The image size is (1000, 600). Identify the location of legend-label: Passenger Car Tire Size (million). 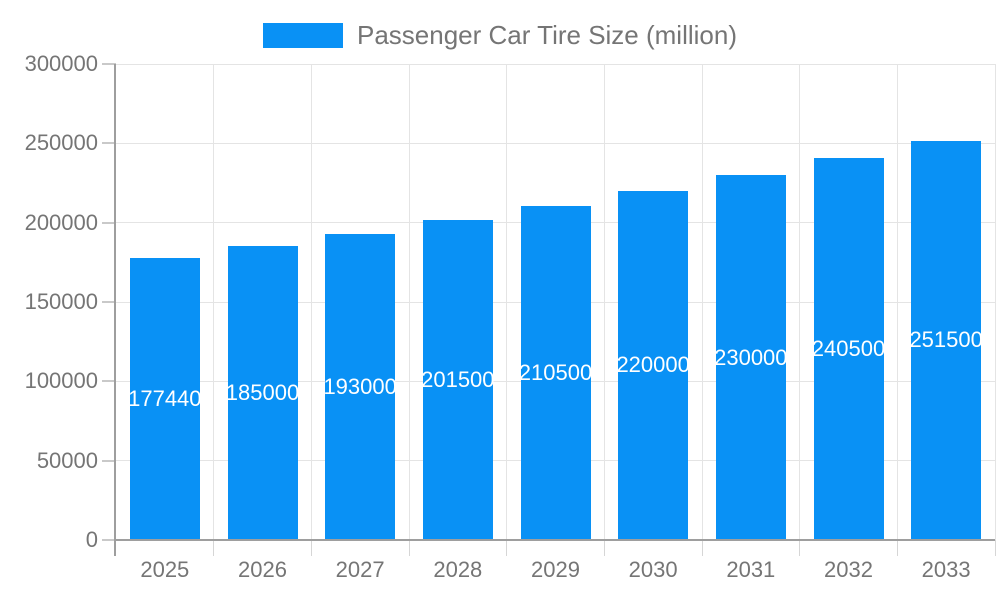
(546, 35).